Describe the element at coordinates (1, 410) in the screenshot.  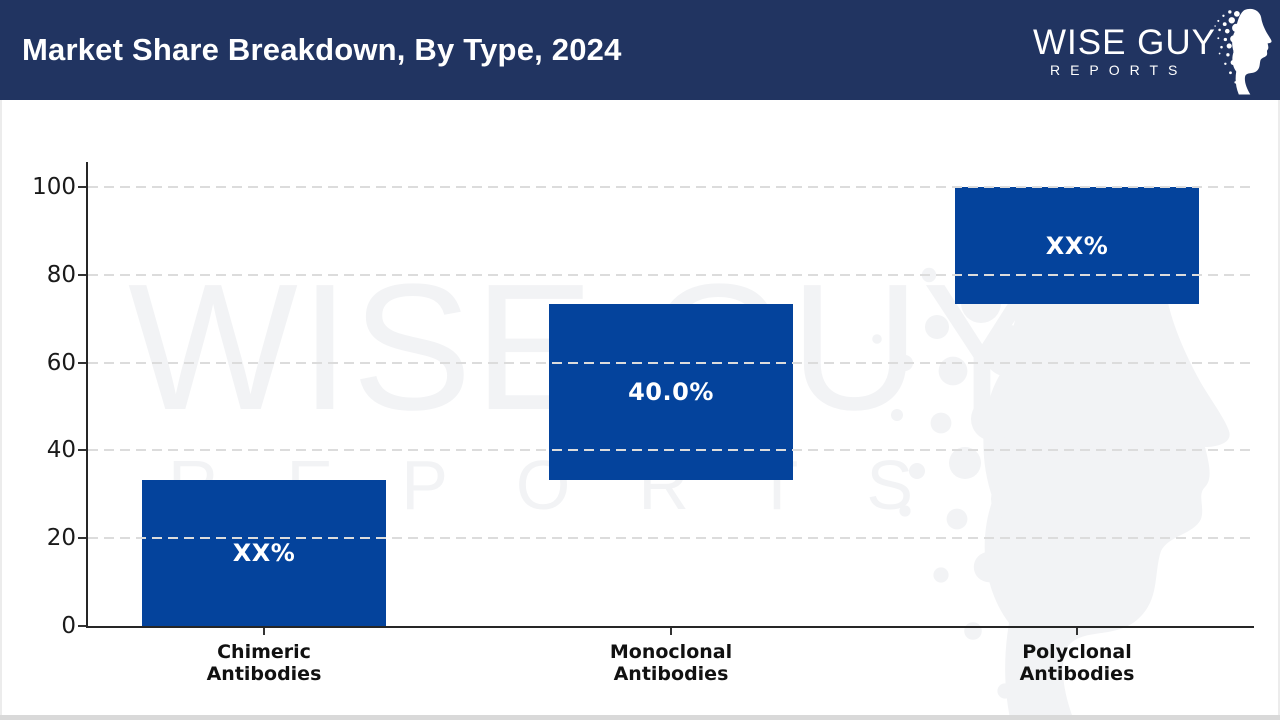
I see `page-left-edge` at that location.